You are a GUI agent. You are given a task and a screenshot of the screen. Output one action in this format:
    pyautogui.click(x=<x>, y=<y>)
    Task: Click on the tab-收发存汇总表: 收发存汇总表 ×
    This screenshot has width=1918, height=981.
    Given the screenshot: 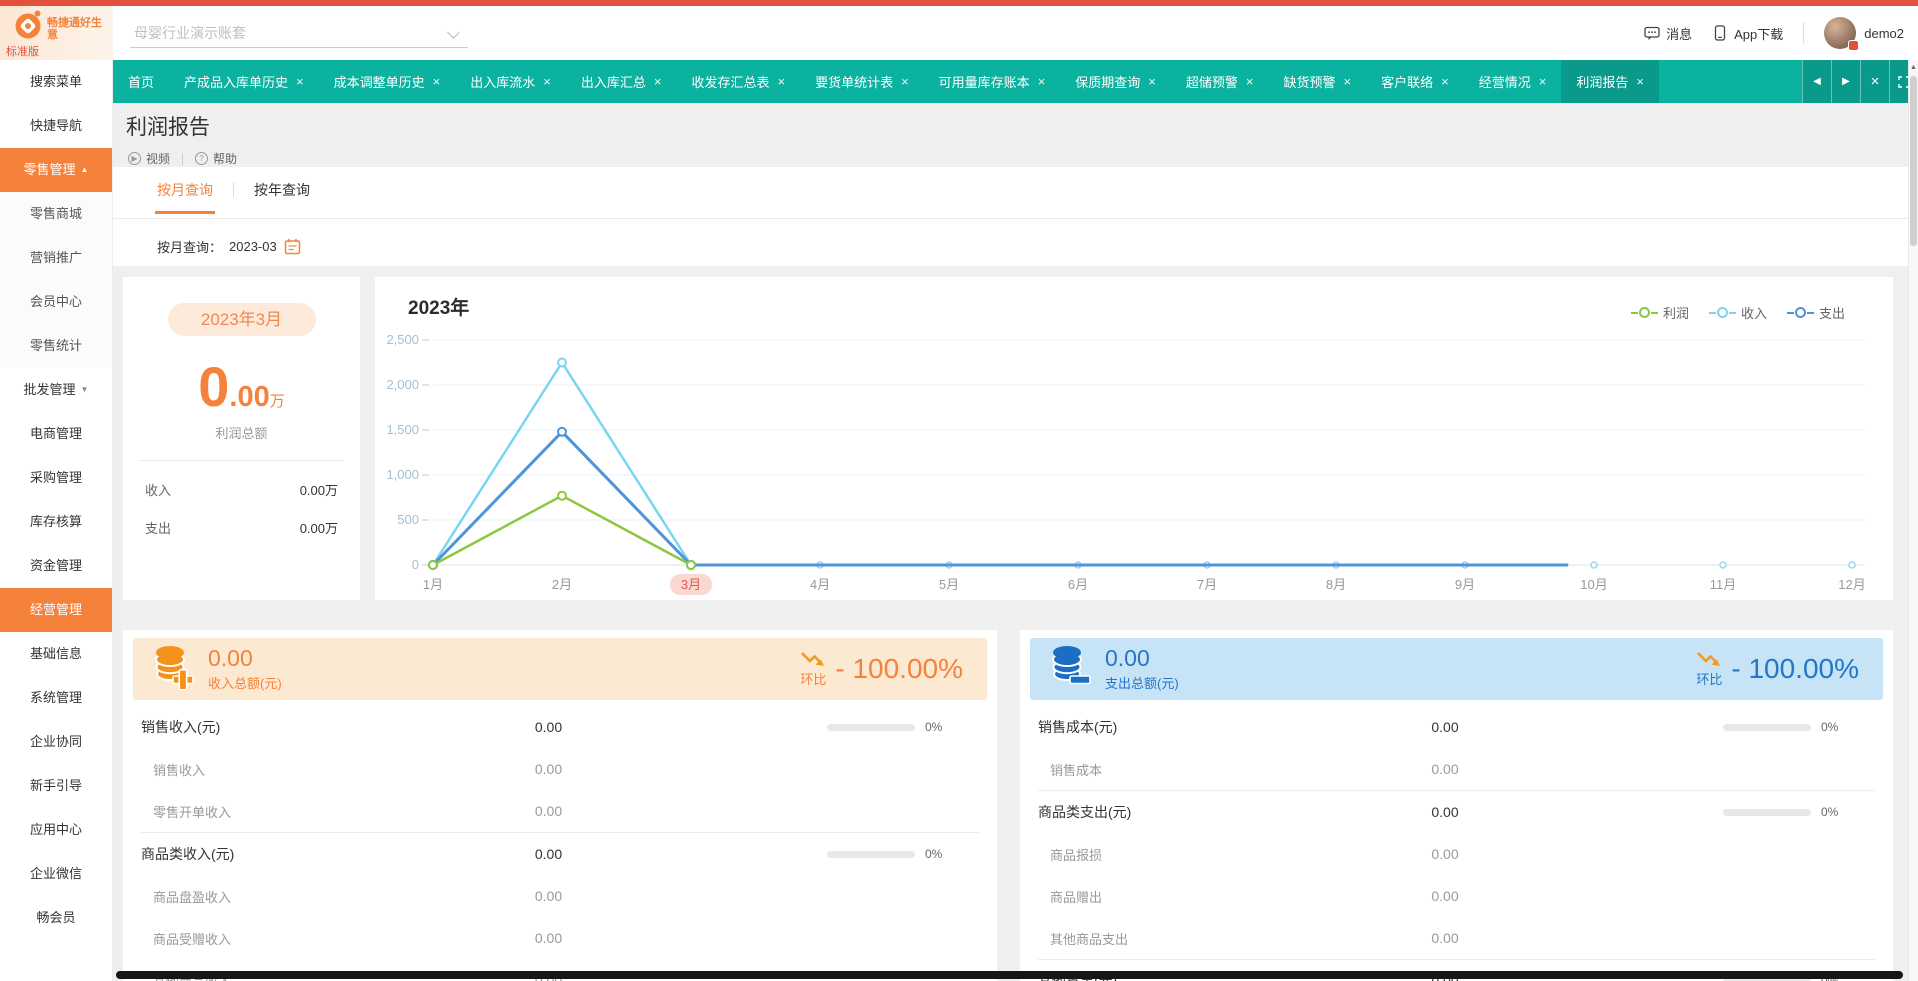 What is the action you would take?
    pyautogui.click(x=738, y=81)
    